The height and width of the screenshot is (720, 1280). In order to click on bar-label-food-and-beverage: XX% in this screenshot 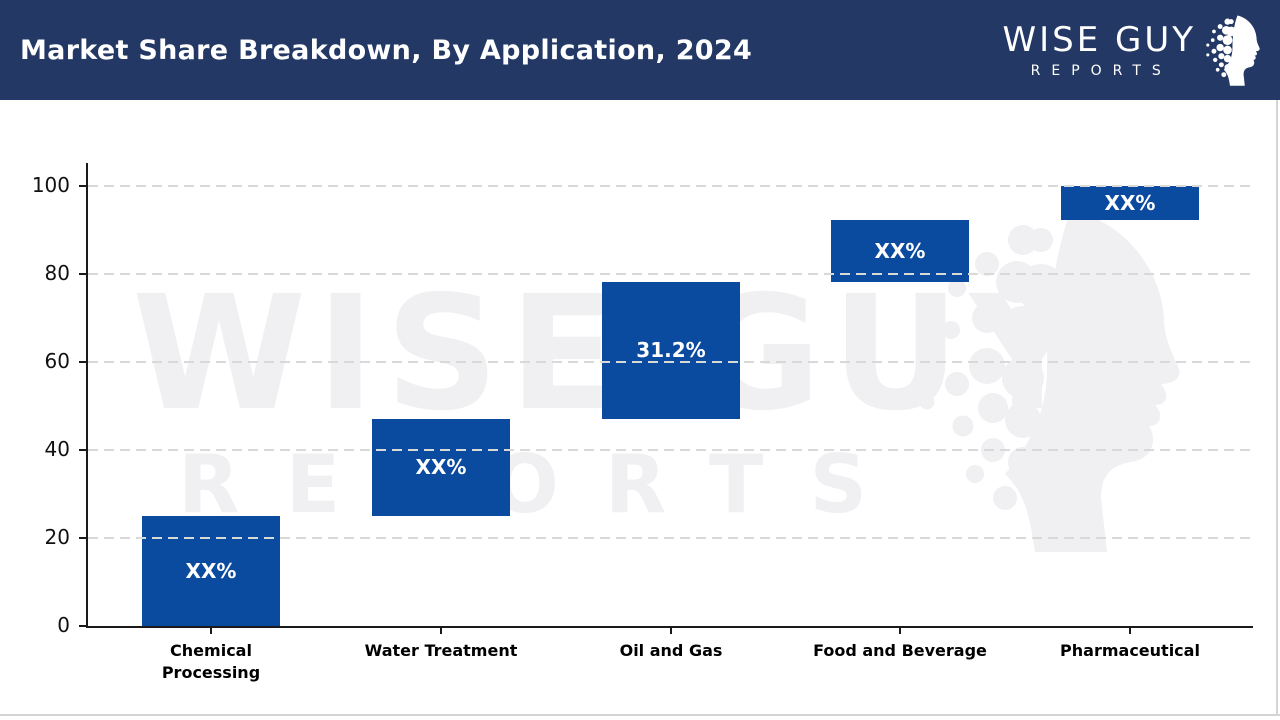, I will do `click(900, 250)`.